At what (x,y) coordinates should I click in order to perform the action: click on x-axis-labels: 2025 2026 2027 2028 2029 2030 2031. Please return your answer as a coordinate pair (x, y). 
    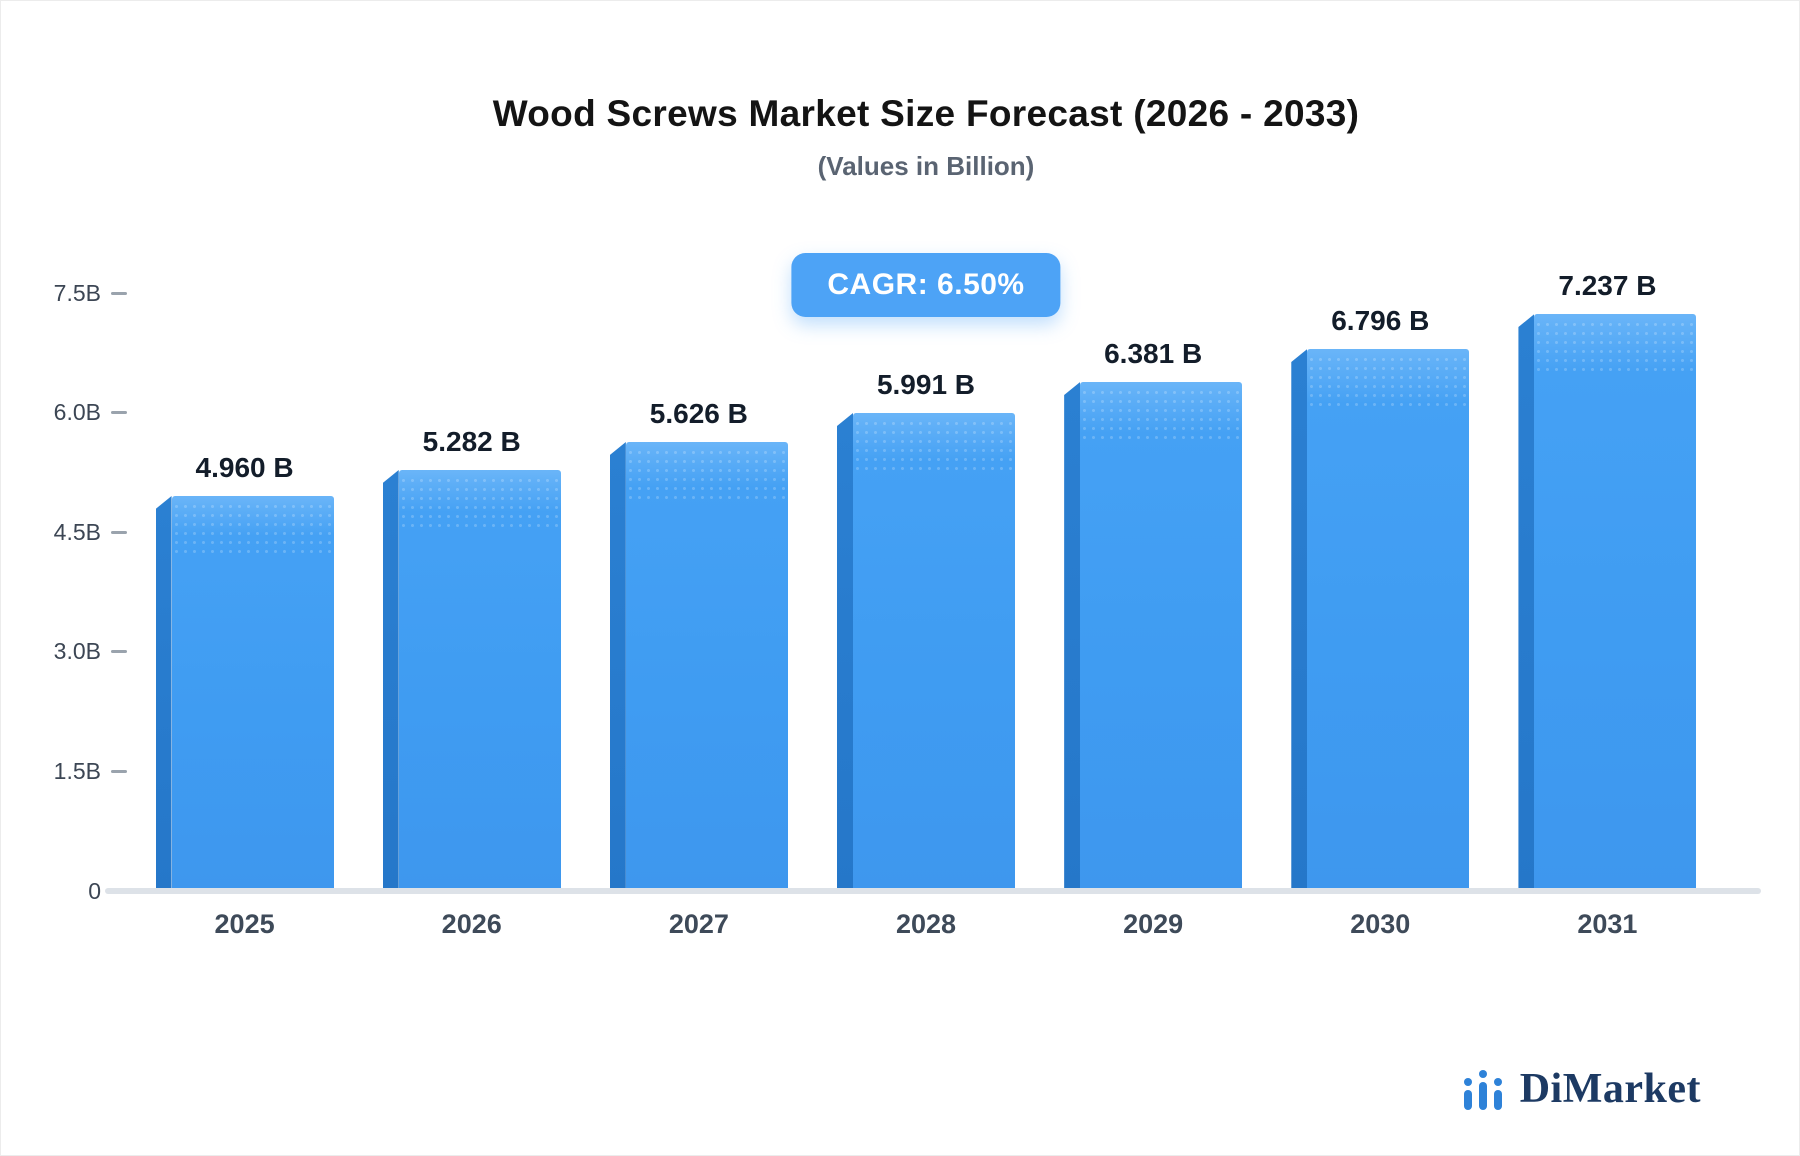
    Looking at the image, I should click on (926, 929).